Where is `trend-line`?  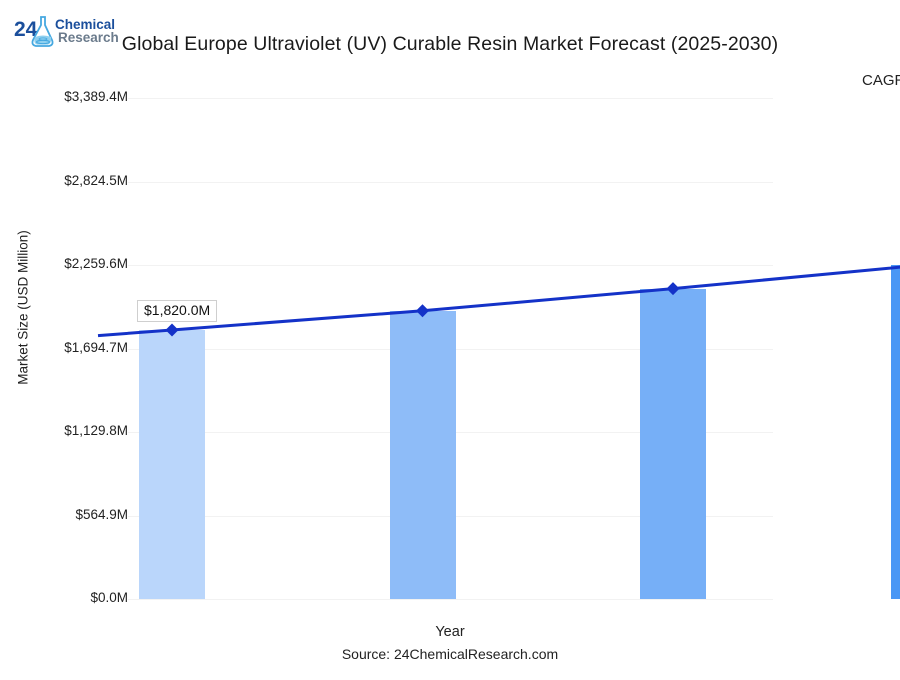 trend-line is located at coordinates (498, 301).